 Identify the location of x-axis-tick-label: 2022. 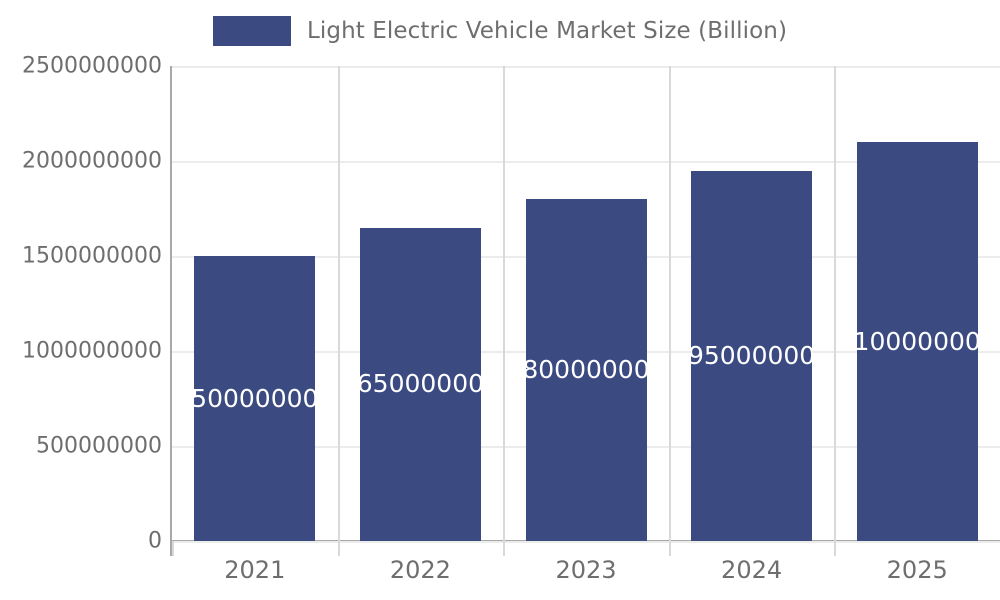
(420, 570).